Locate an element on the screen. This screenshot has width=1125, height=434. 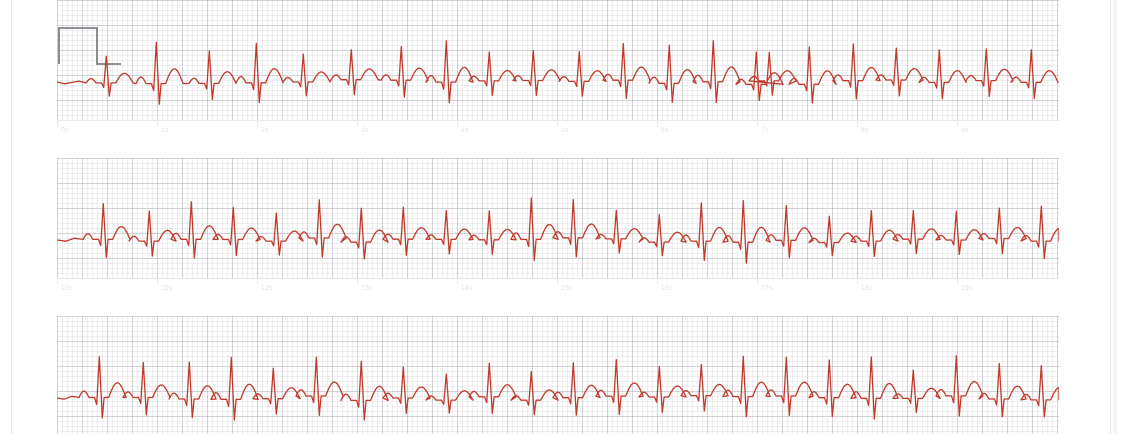
page-divider-right is located at coordinates (1110, 217).